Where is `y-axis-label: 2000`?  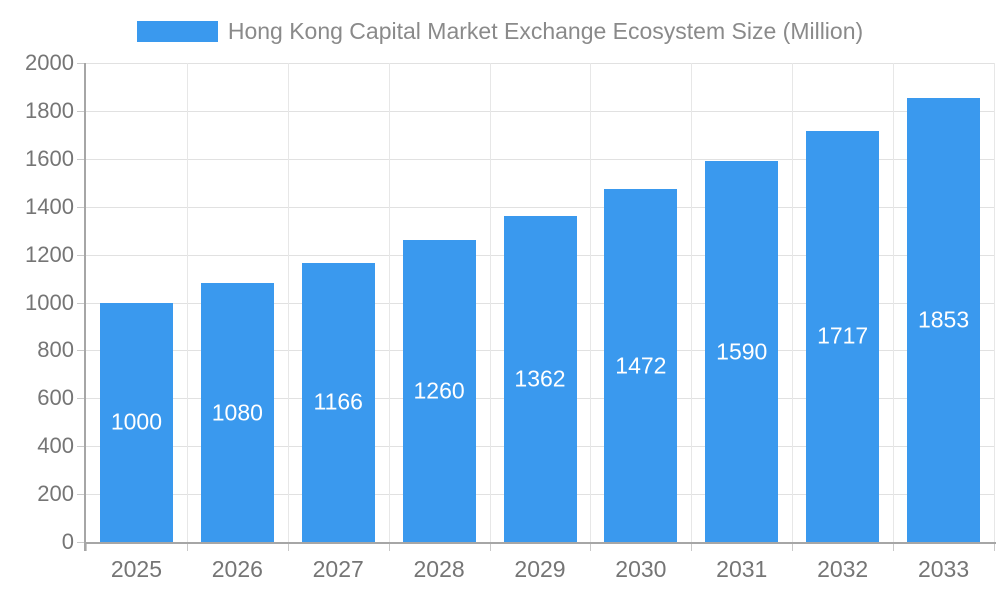
y-axis-label: 2000 is located at coordinates (49, 62).